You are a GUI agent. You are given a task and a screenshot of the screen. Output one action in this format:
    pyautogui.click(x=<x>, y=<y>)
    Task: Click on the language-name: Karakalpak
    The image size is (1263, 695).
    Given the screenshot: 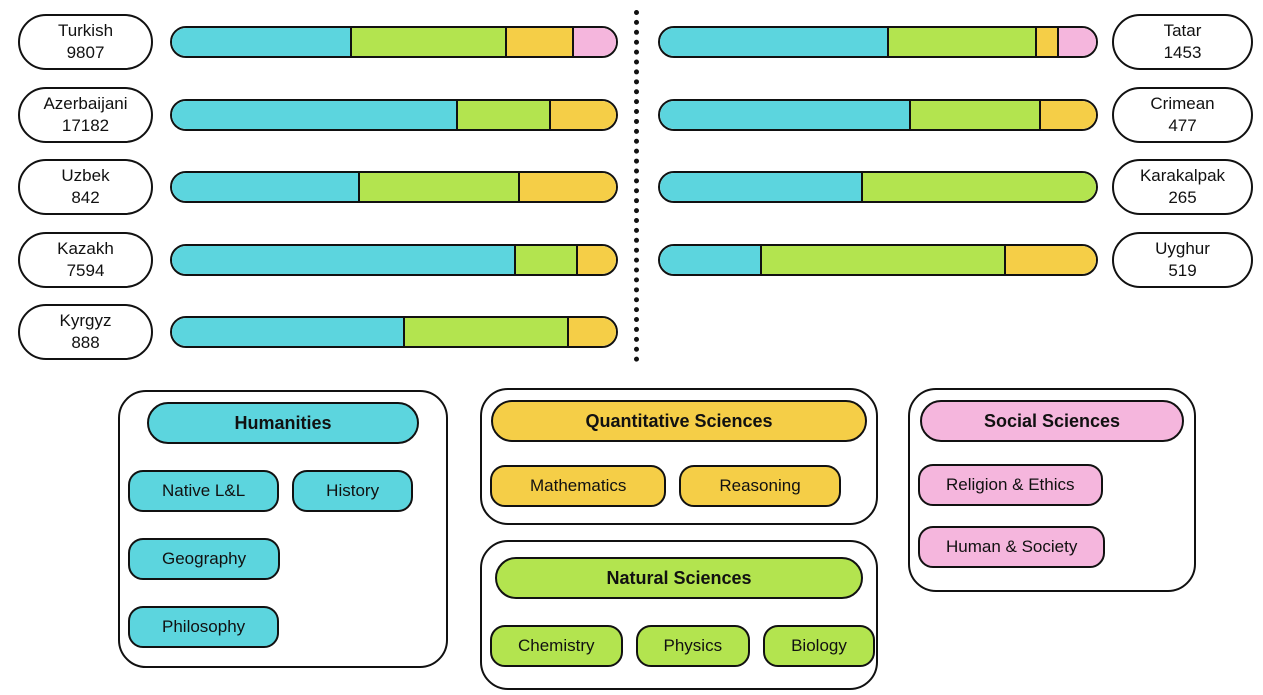 What is the action you would take?
    pyautogui.click(x=1182, y=176)
    